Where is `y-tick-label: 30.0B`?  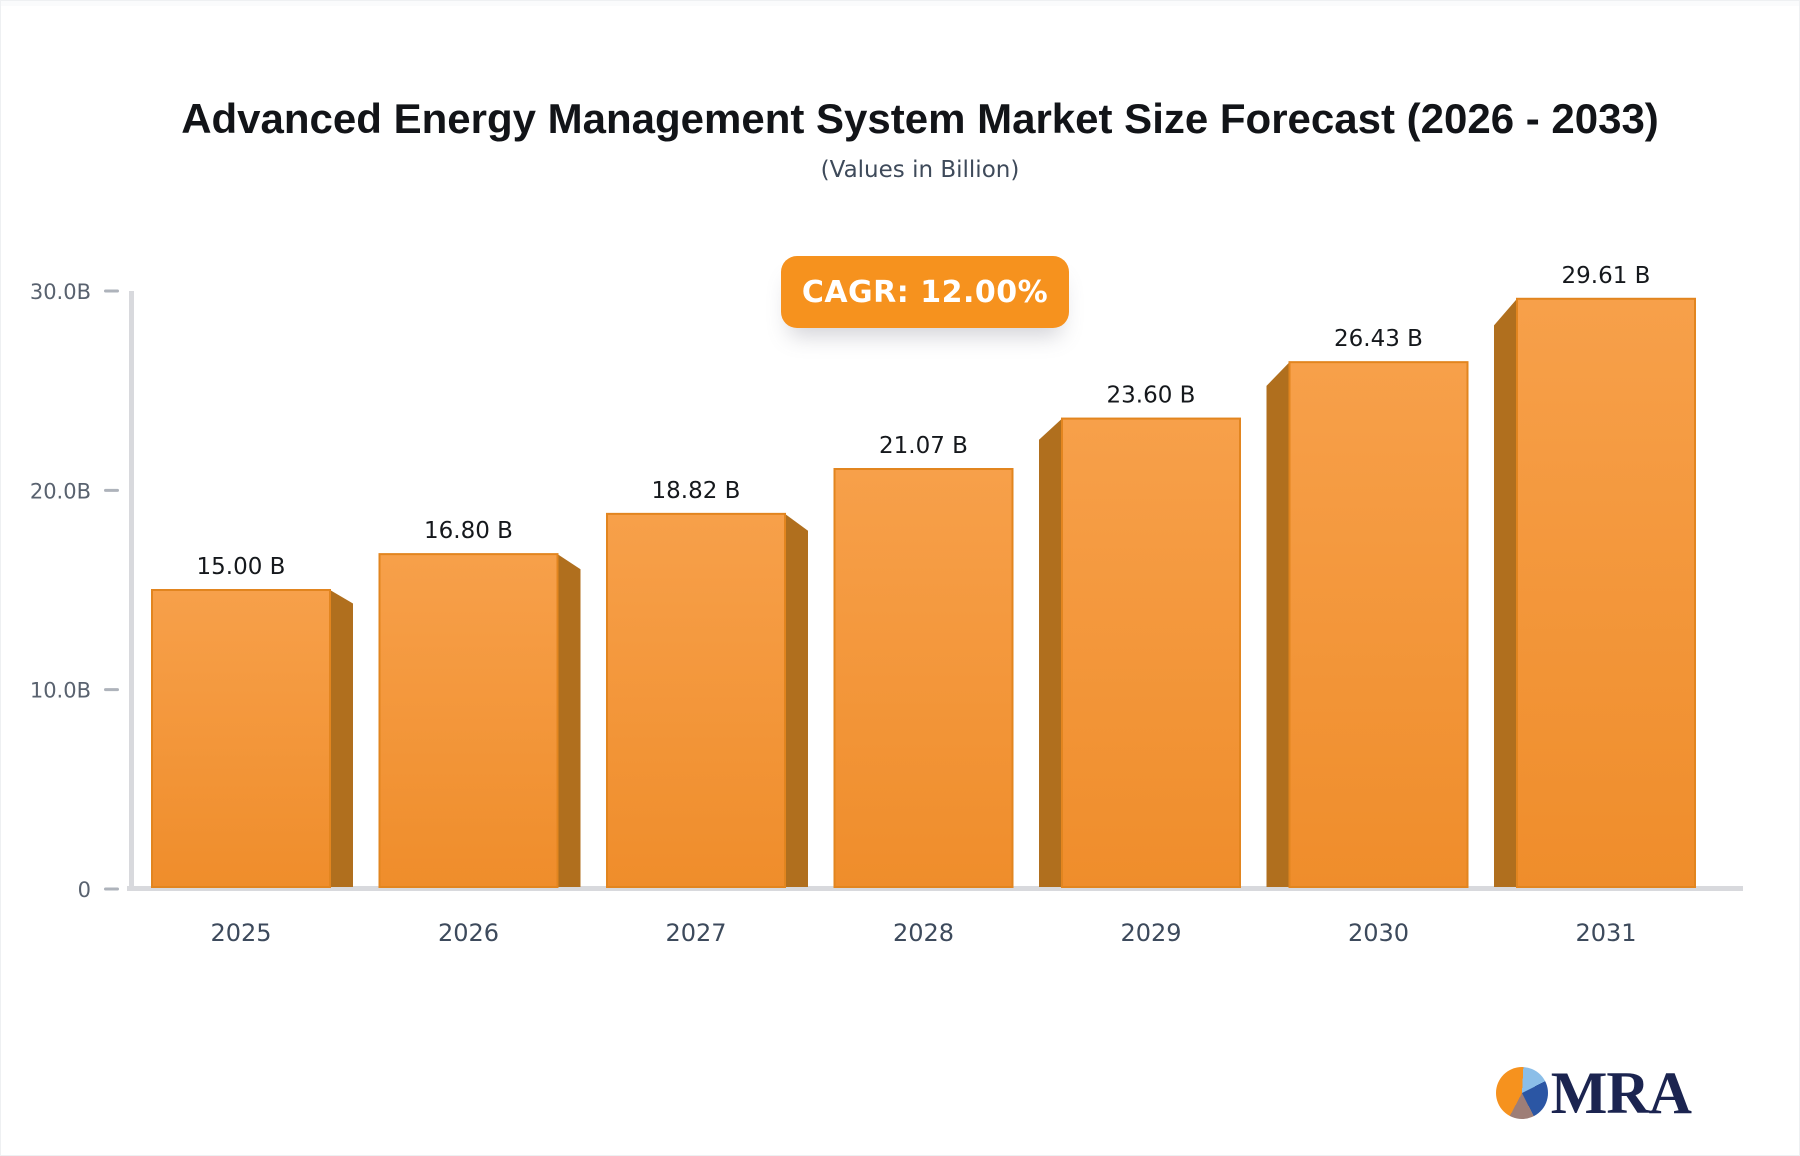
y-tick-label: 30.0B is located at coordinates (60, 292).